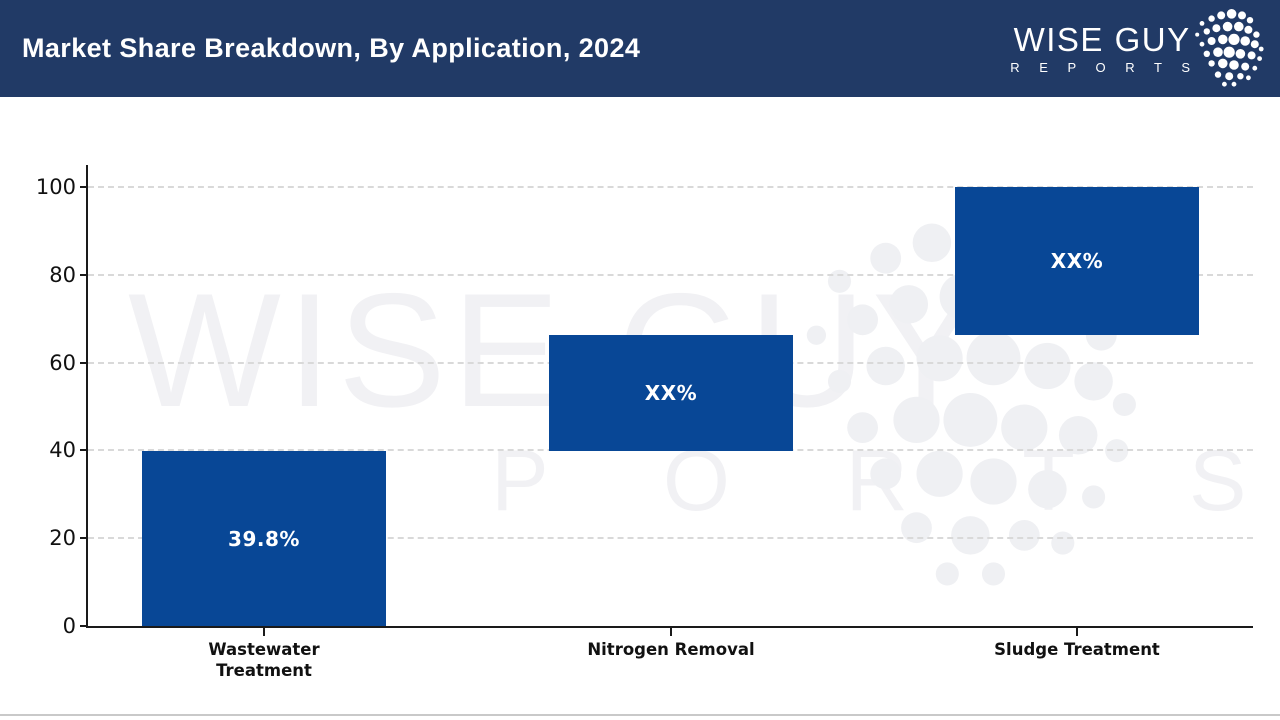 This screenshot has width=1280, height=720. What do you see at coordinates (264, 660) in the screenshot?
I see `x-category-label-wastewater-treatment: Wastewater Treatment` at bounding box center [264, 660].